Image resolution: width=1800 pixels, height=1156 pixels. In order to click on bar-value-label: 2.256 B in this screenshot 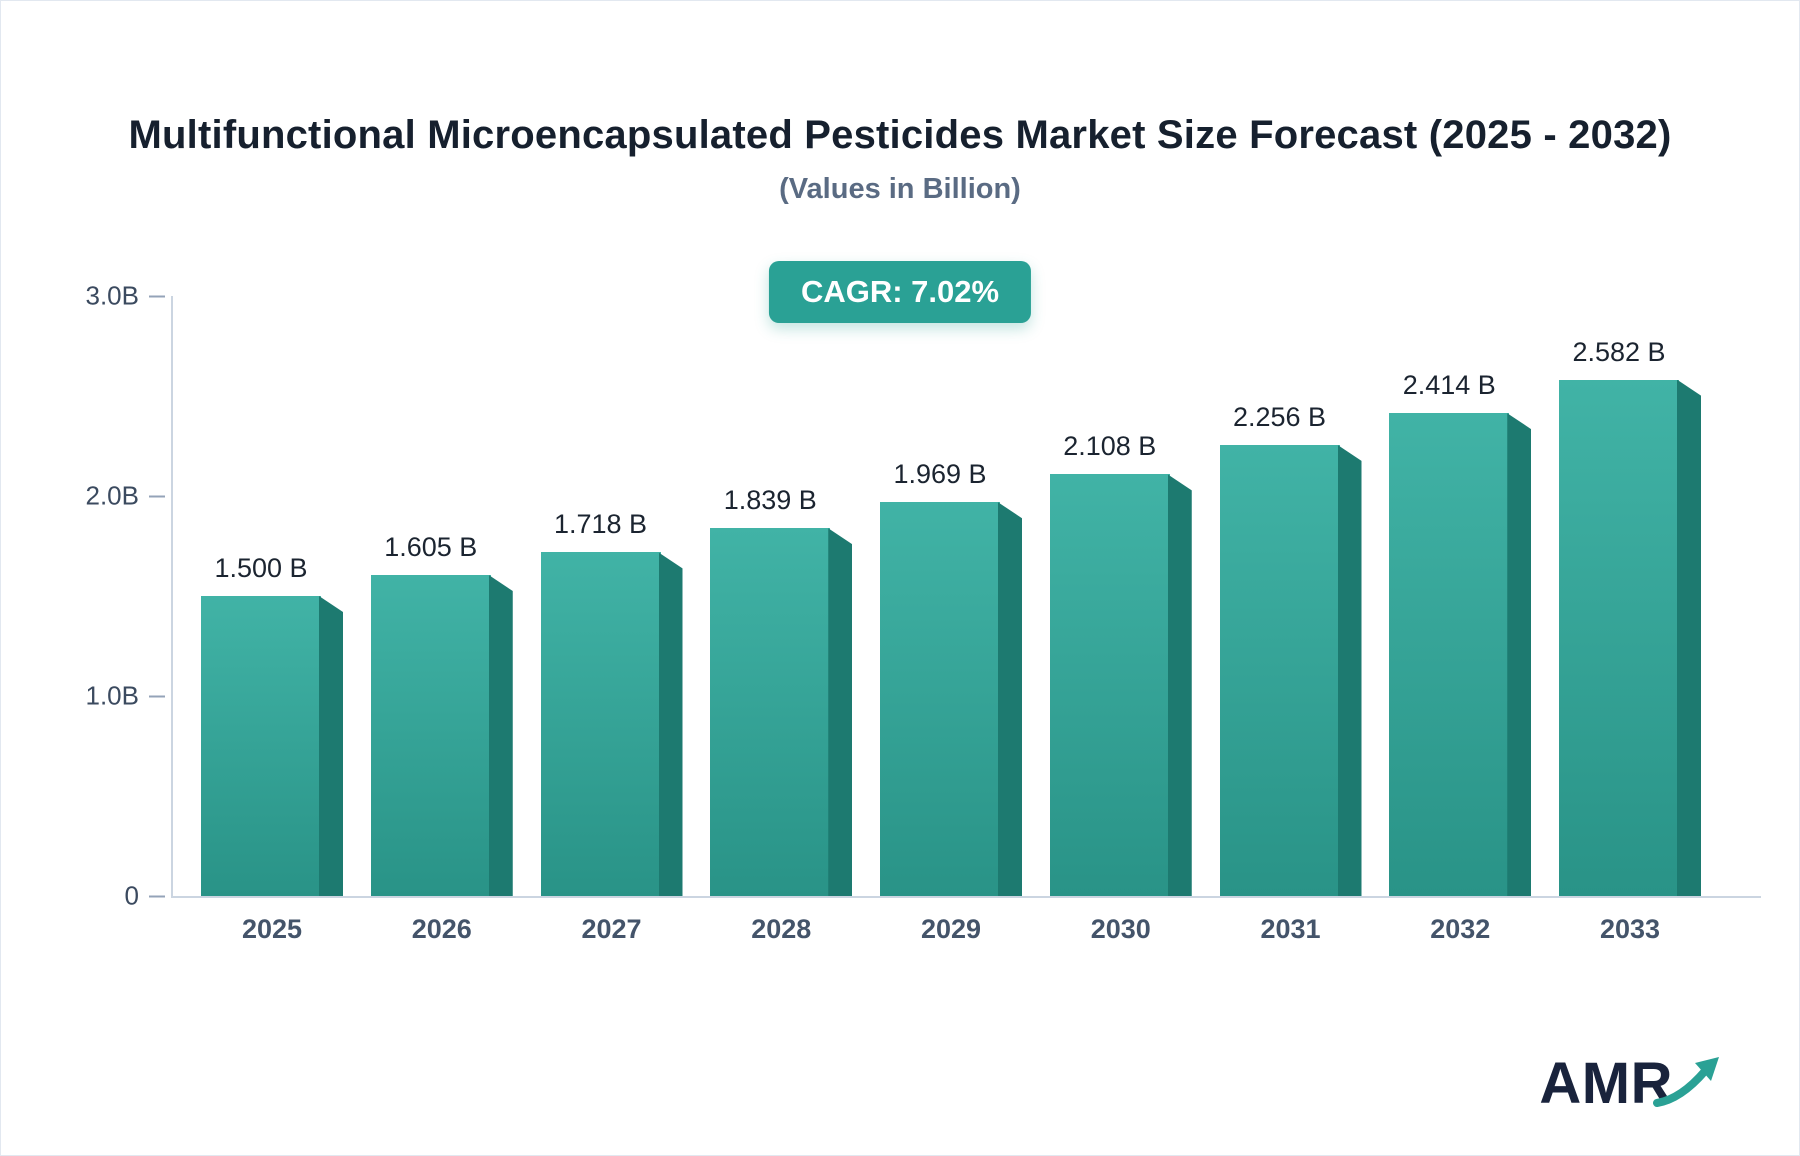, I will do `click(1279, 416)`.